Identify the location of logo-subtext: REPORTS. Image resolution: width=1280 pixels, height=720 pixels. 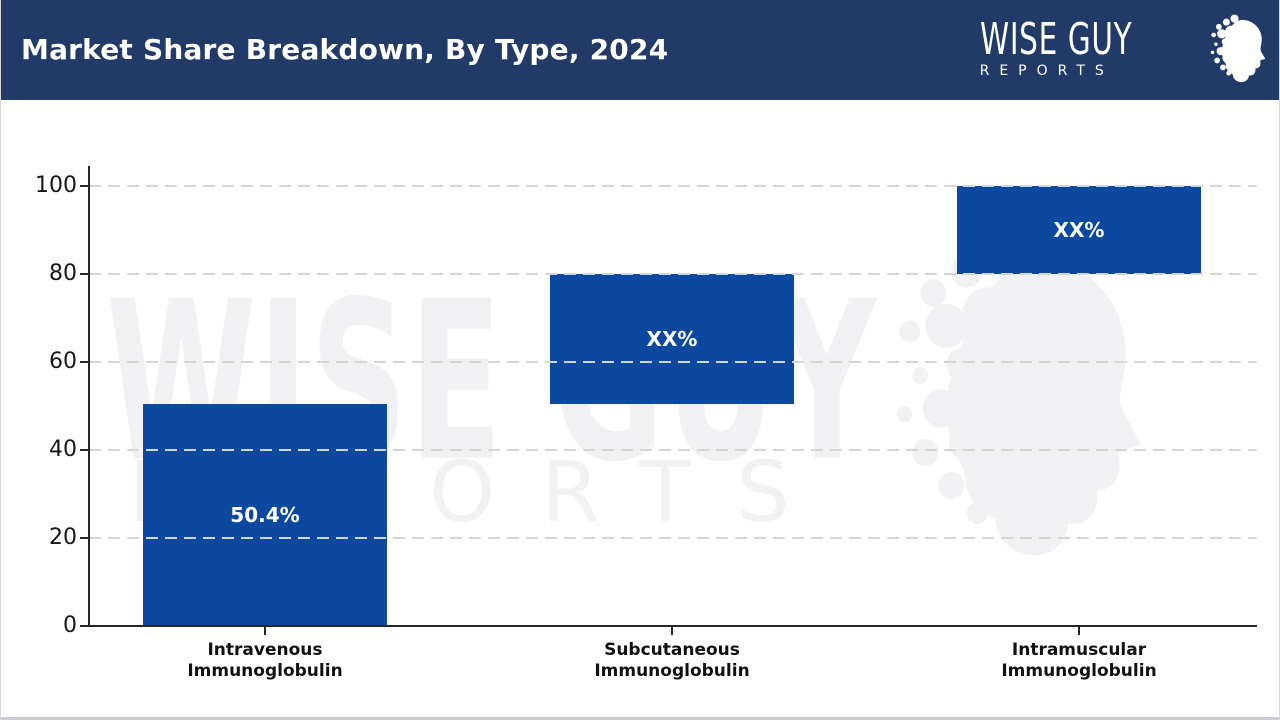
(1046, 71).